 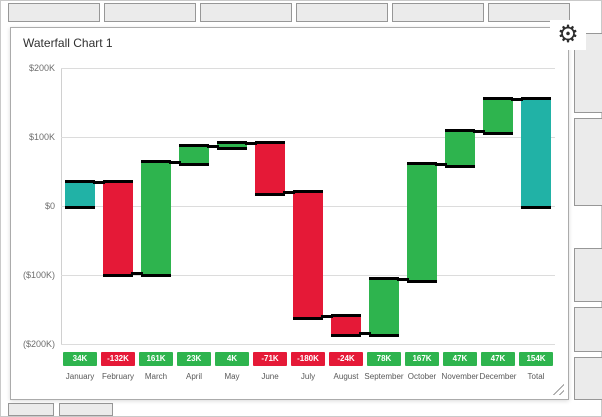 I want to click on value-label-box: -132K, so click(x=118, y=359).